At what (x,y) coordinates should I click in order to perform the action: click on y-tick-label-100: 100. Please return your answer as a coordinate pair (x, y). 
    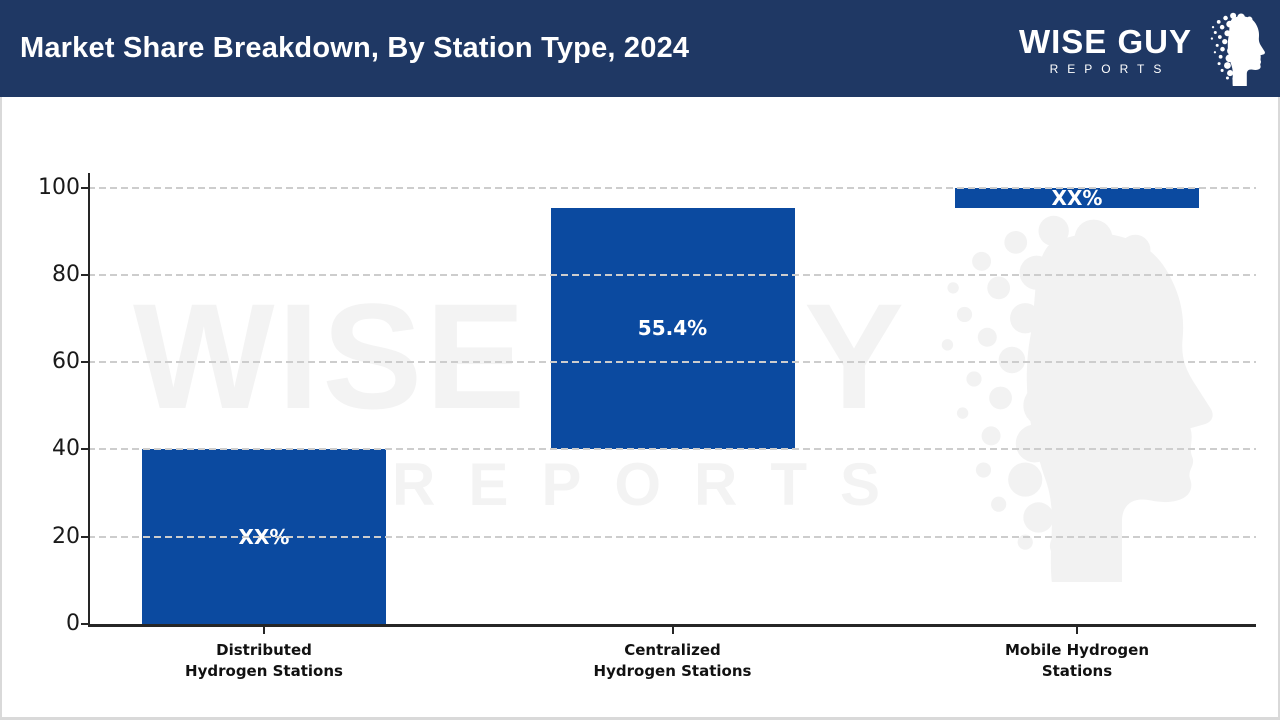
    Looking at the image, I should click on (59, 187).